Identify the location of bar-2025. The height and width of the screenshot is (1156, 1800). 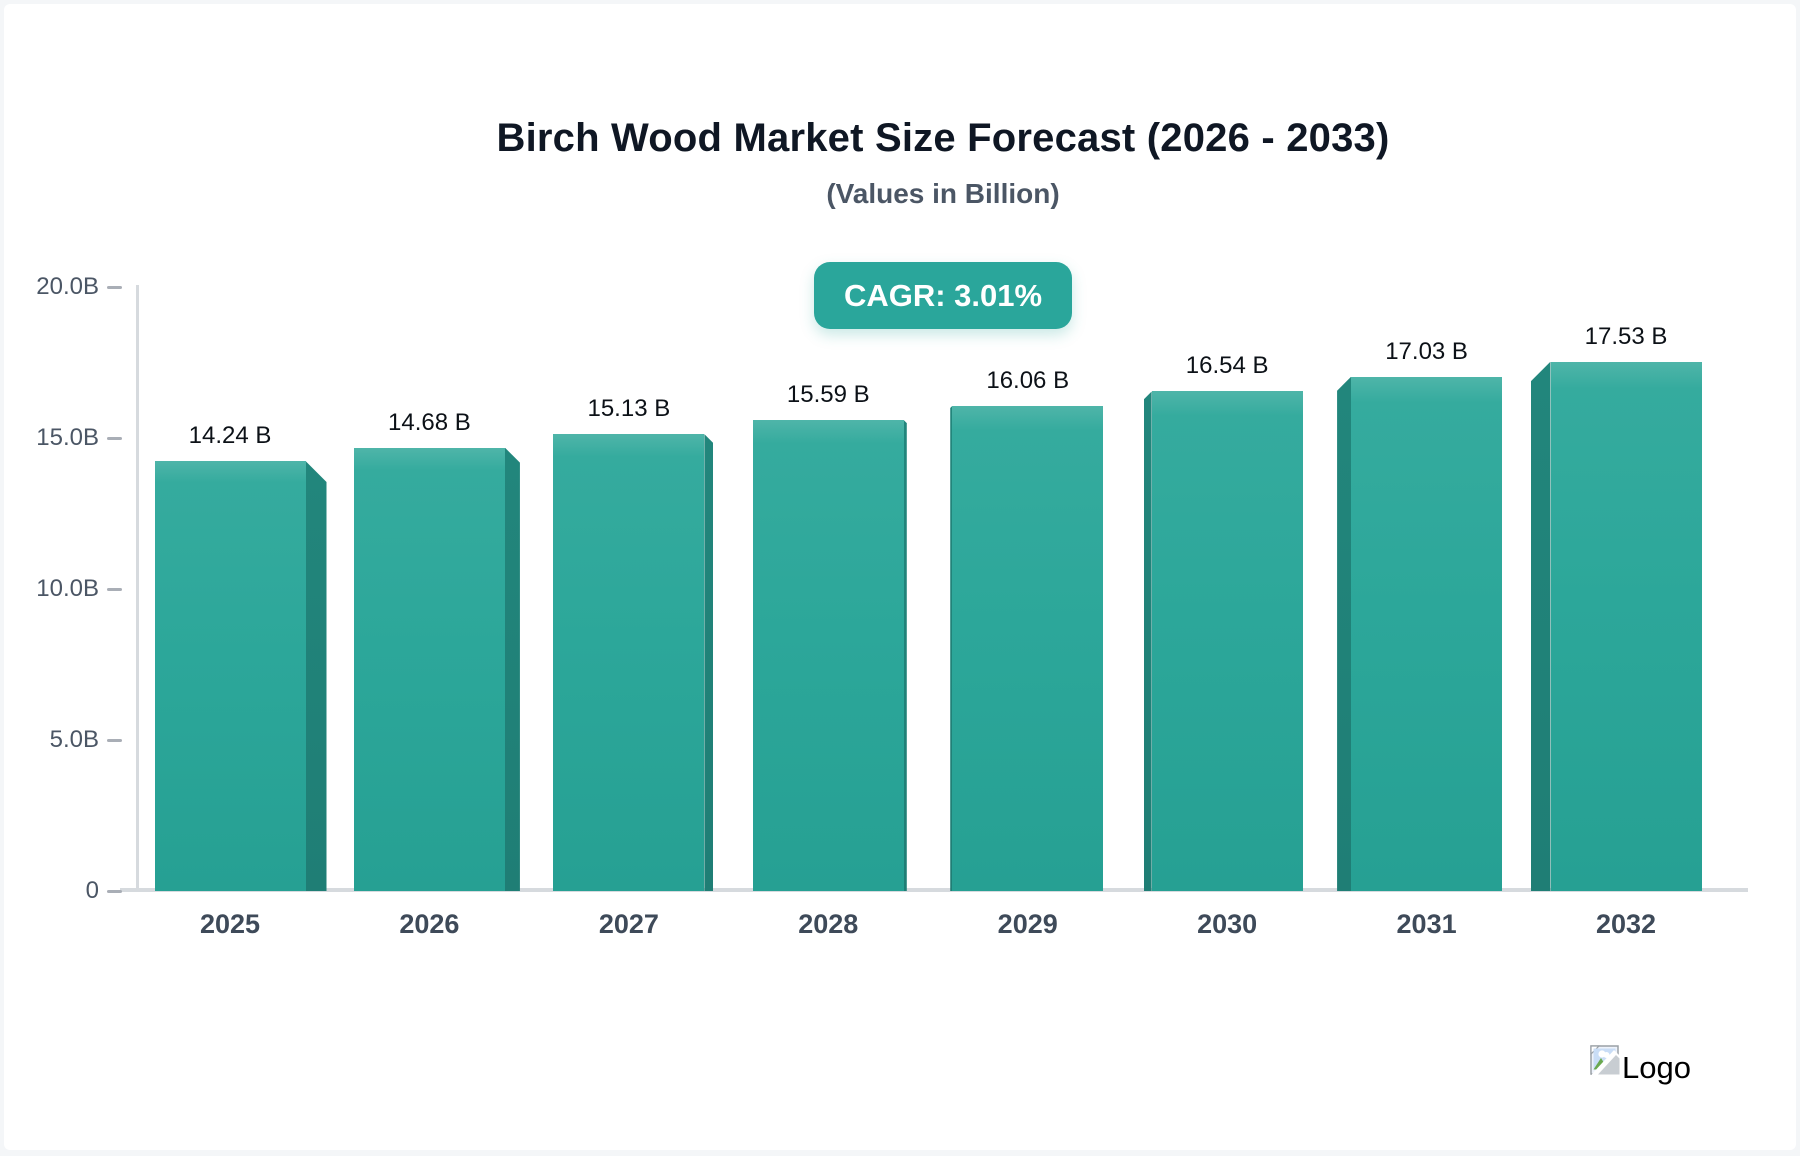
(230, 675).